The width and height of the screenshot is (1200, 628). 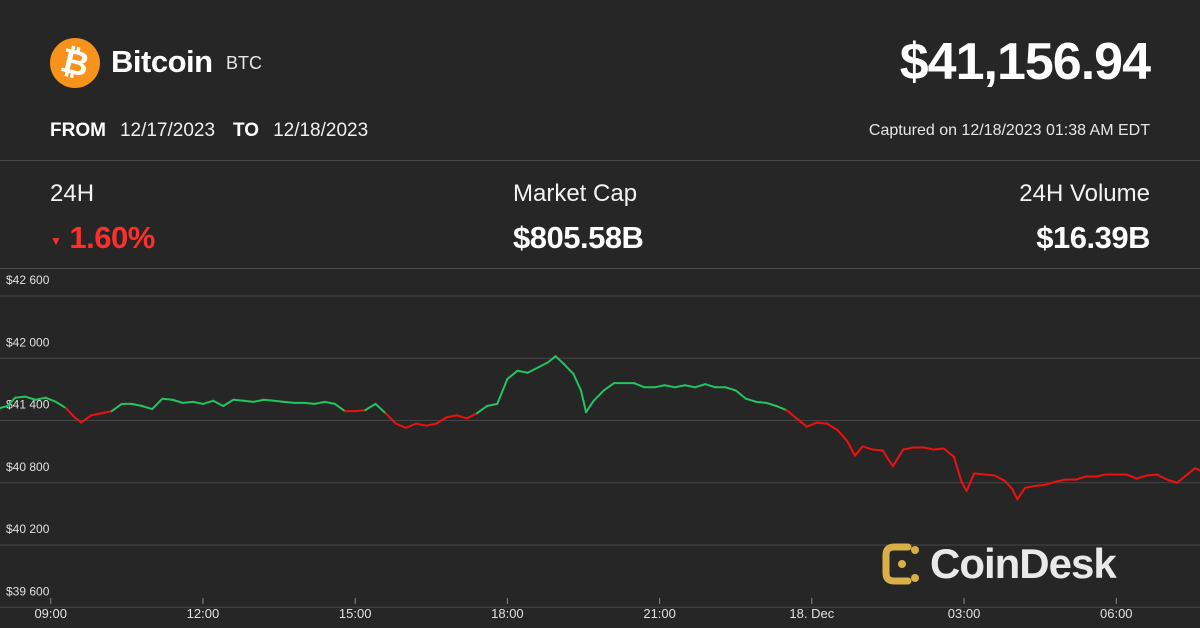 I want to click on to-date: 12/18/2023, so click(x=321, y=130).